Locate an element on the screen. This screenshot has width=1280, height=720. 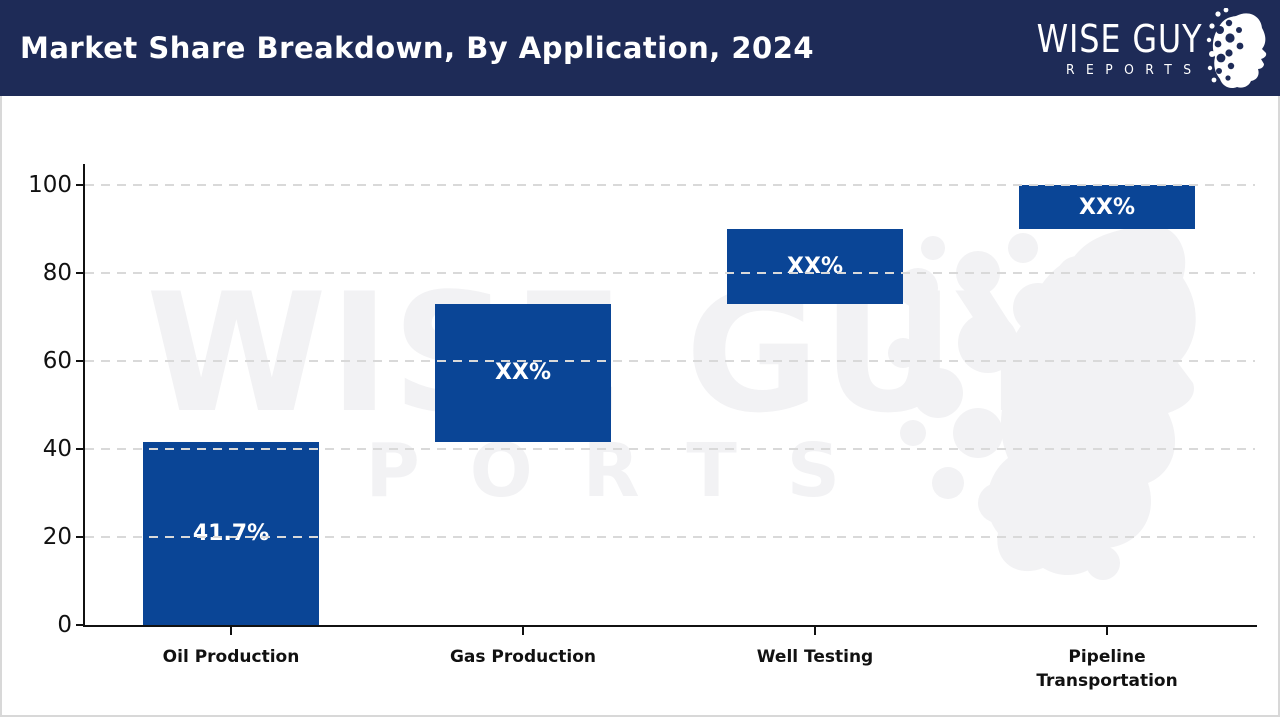
page-border-right is located at coordinates (1279, 406).